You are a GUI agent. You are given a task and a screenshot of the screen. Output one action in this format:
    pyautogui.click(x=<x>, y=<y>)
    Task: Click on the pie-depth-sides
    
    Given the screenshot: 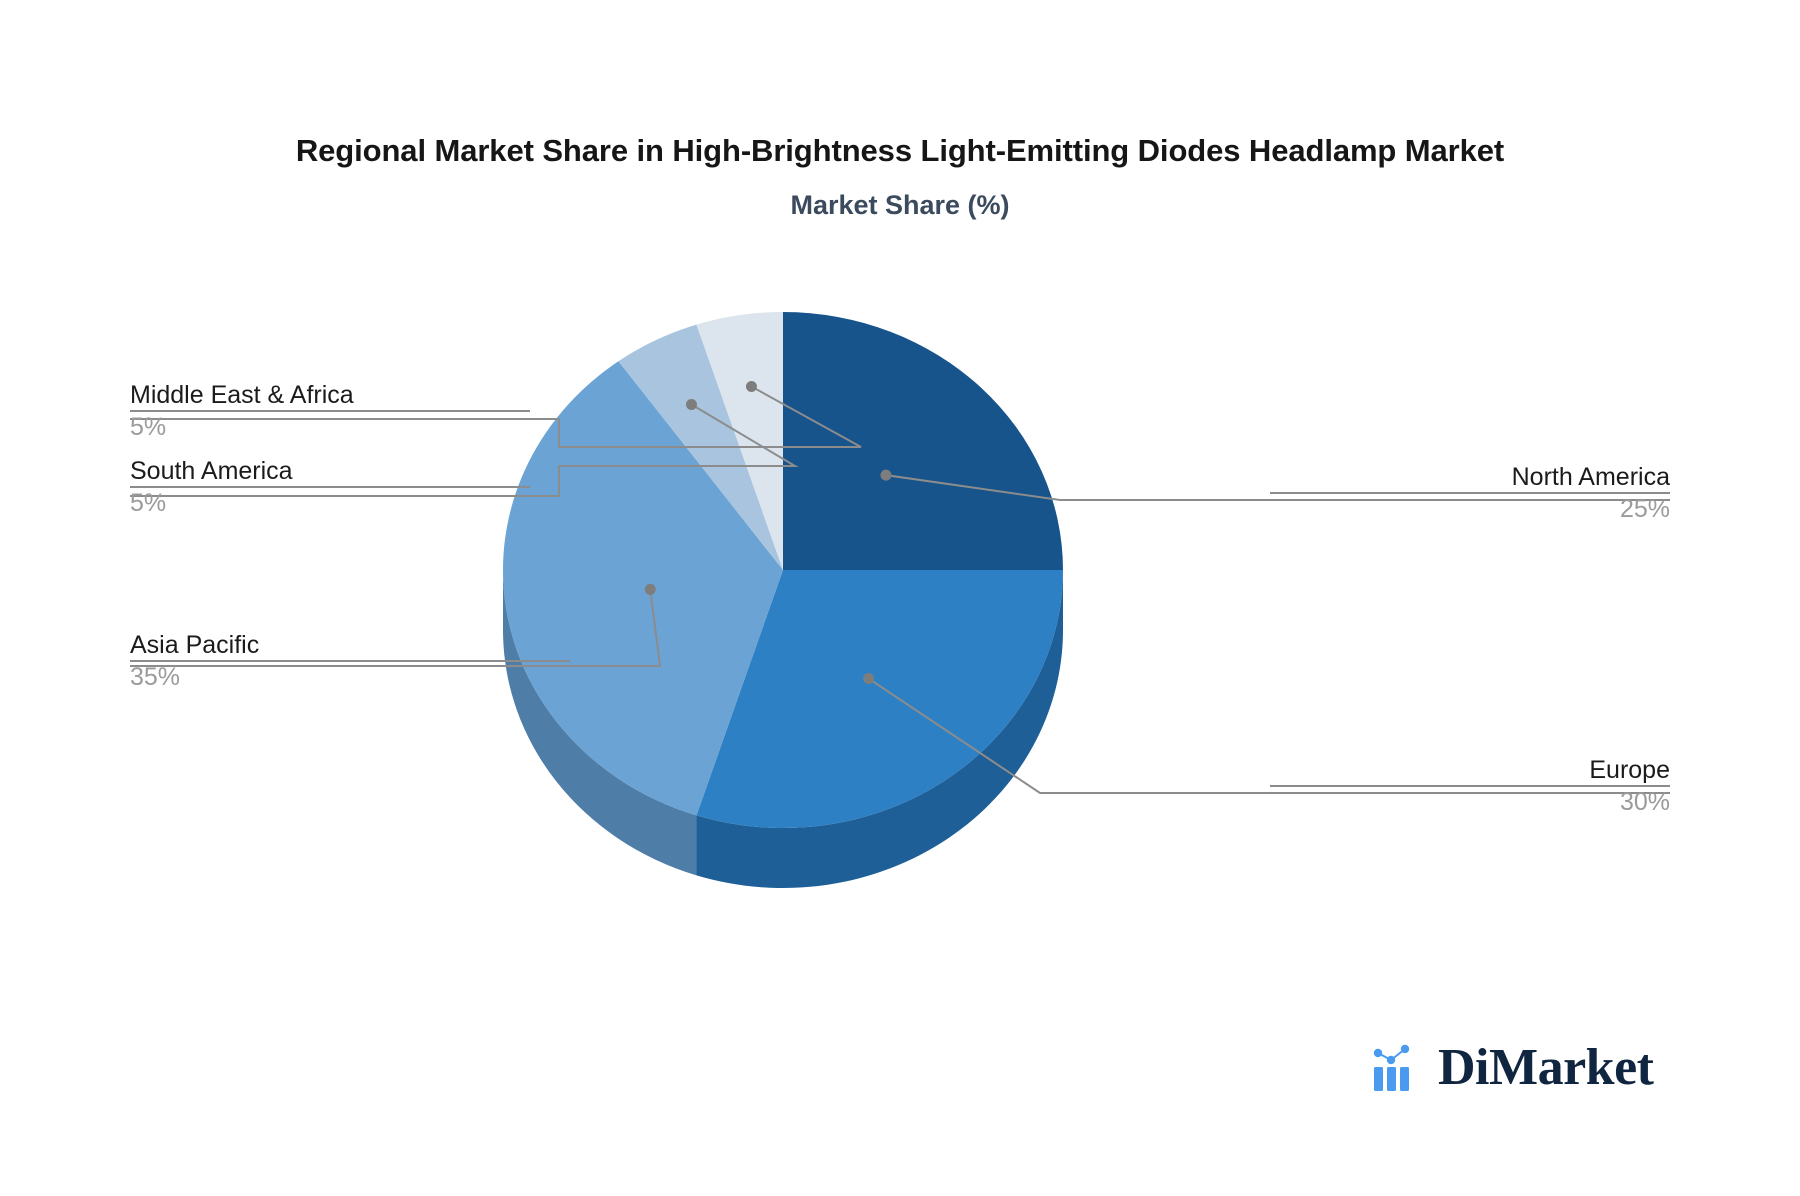 What is the action you would take?
    pyautogui.click(x=783, y=729)
    